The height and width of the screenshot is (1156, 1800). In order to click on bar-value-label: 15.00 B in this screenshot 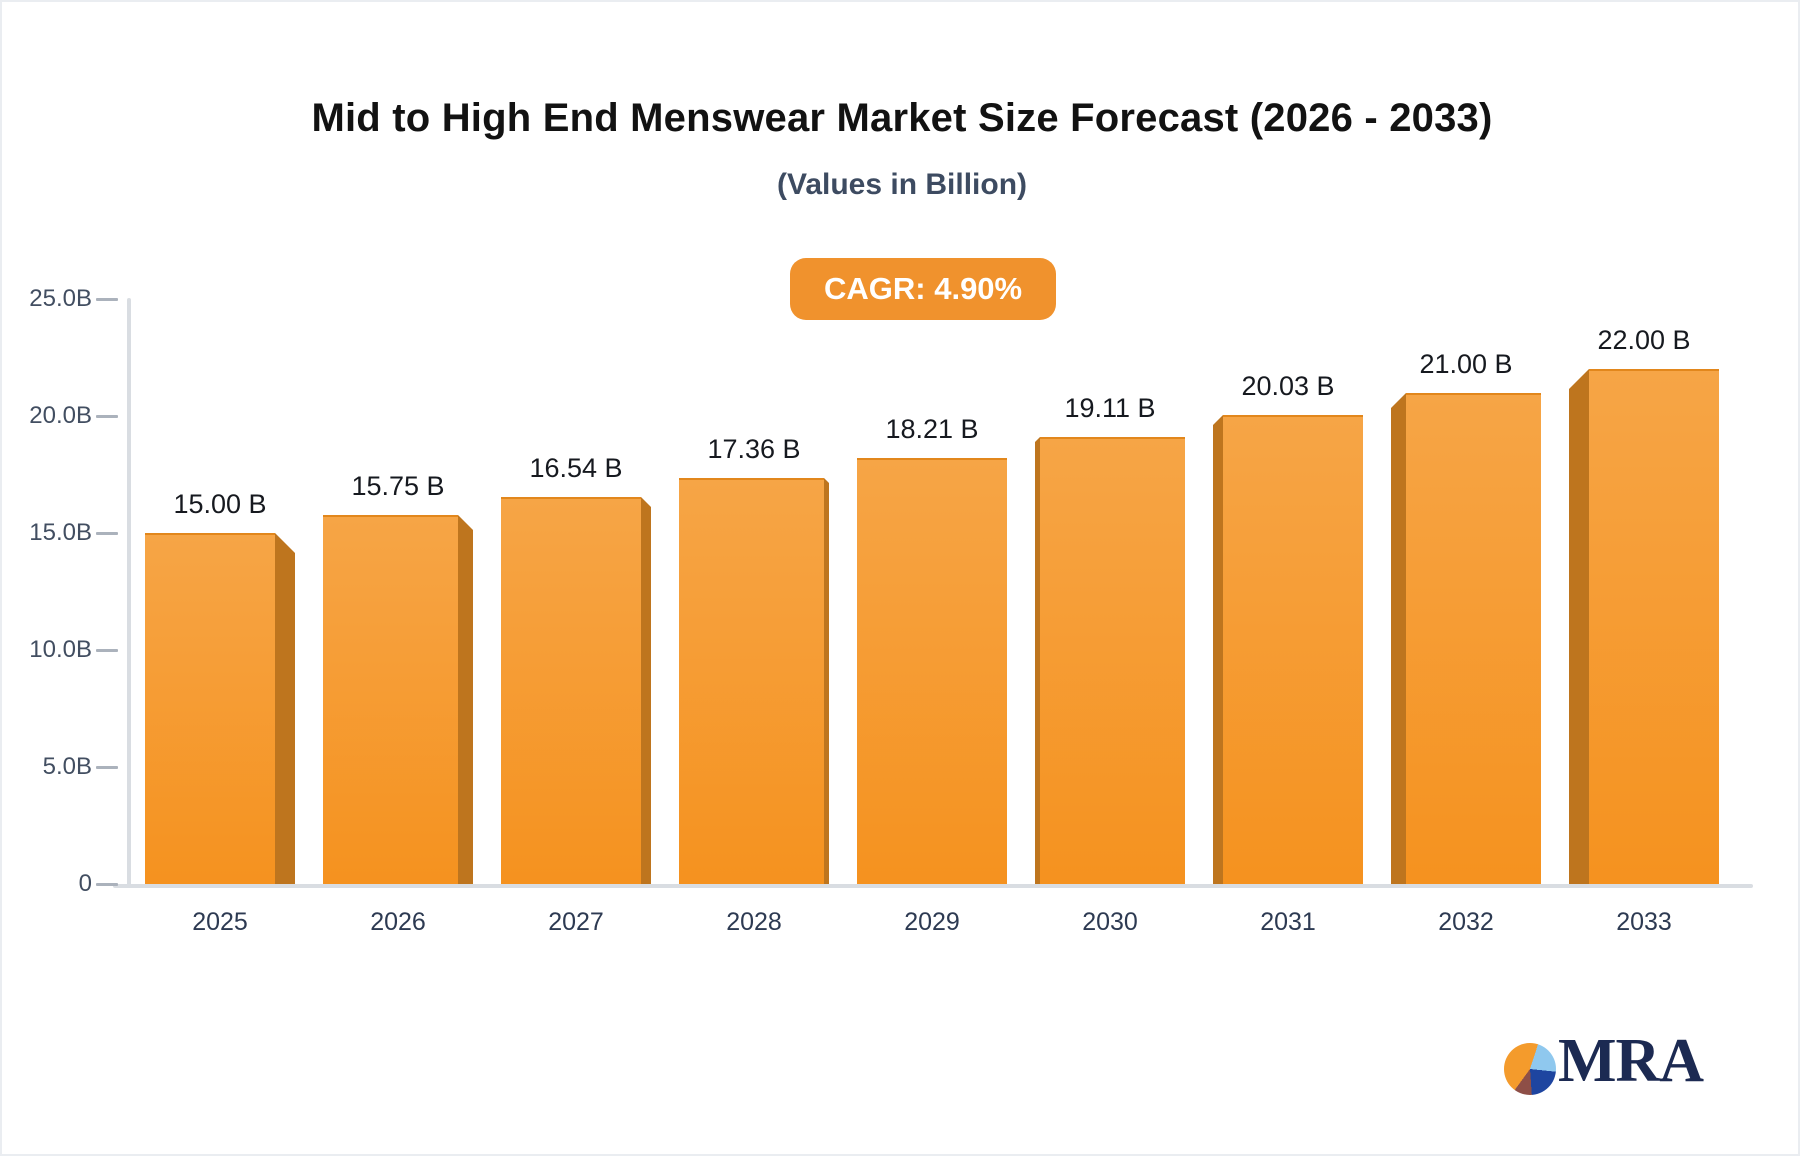, I will do `click(220, 504)`.